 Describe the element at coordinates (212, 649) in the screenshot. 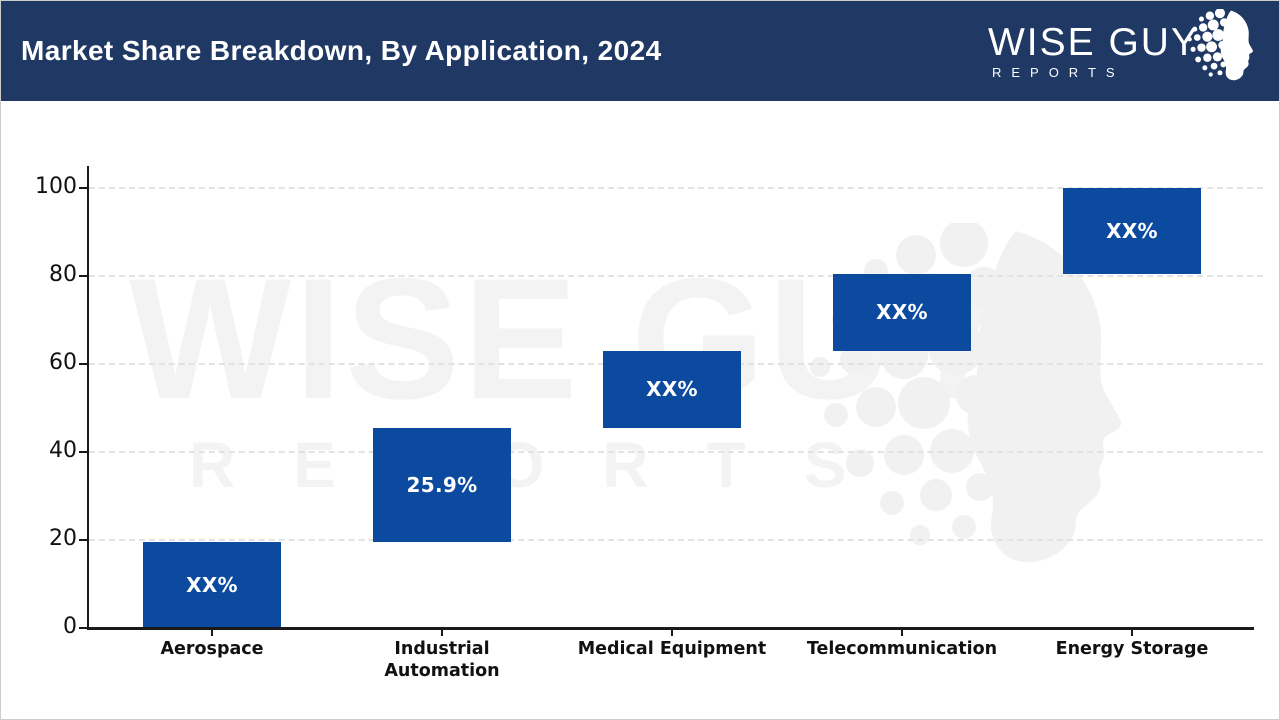

I see `category-label: Aerospace` at that location.